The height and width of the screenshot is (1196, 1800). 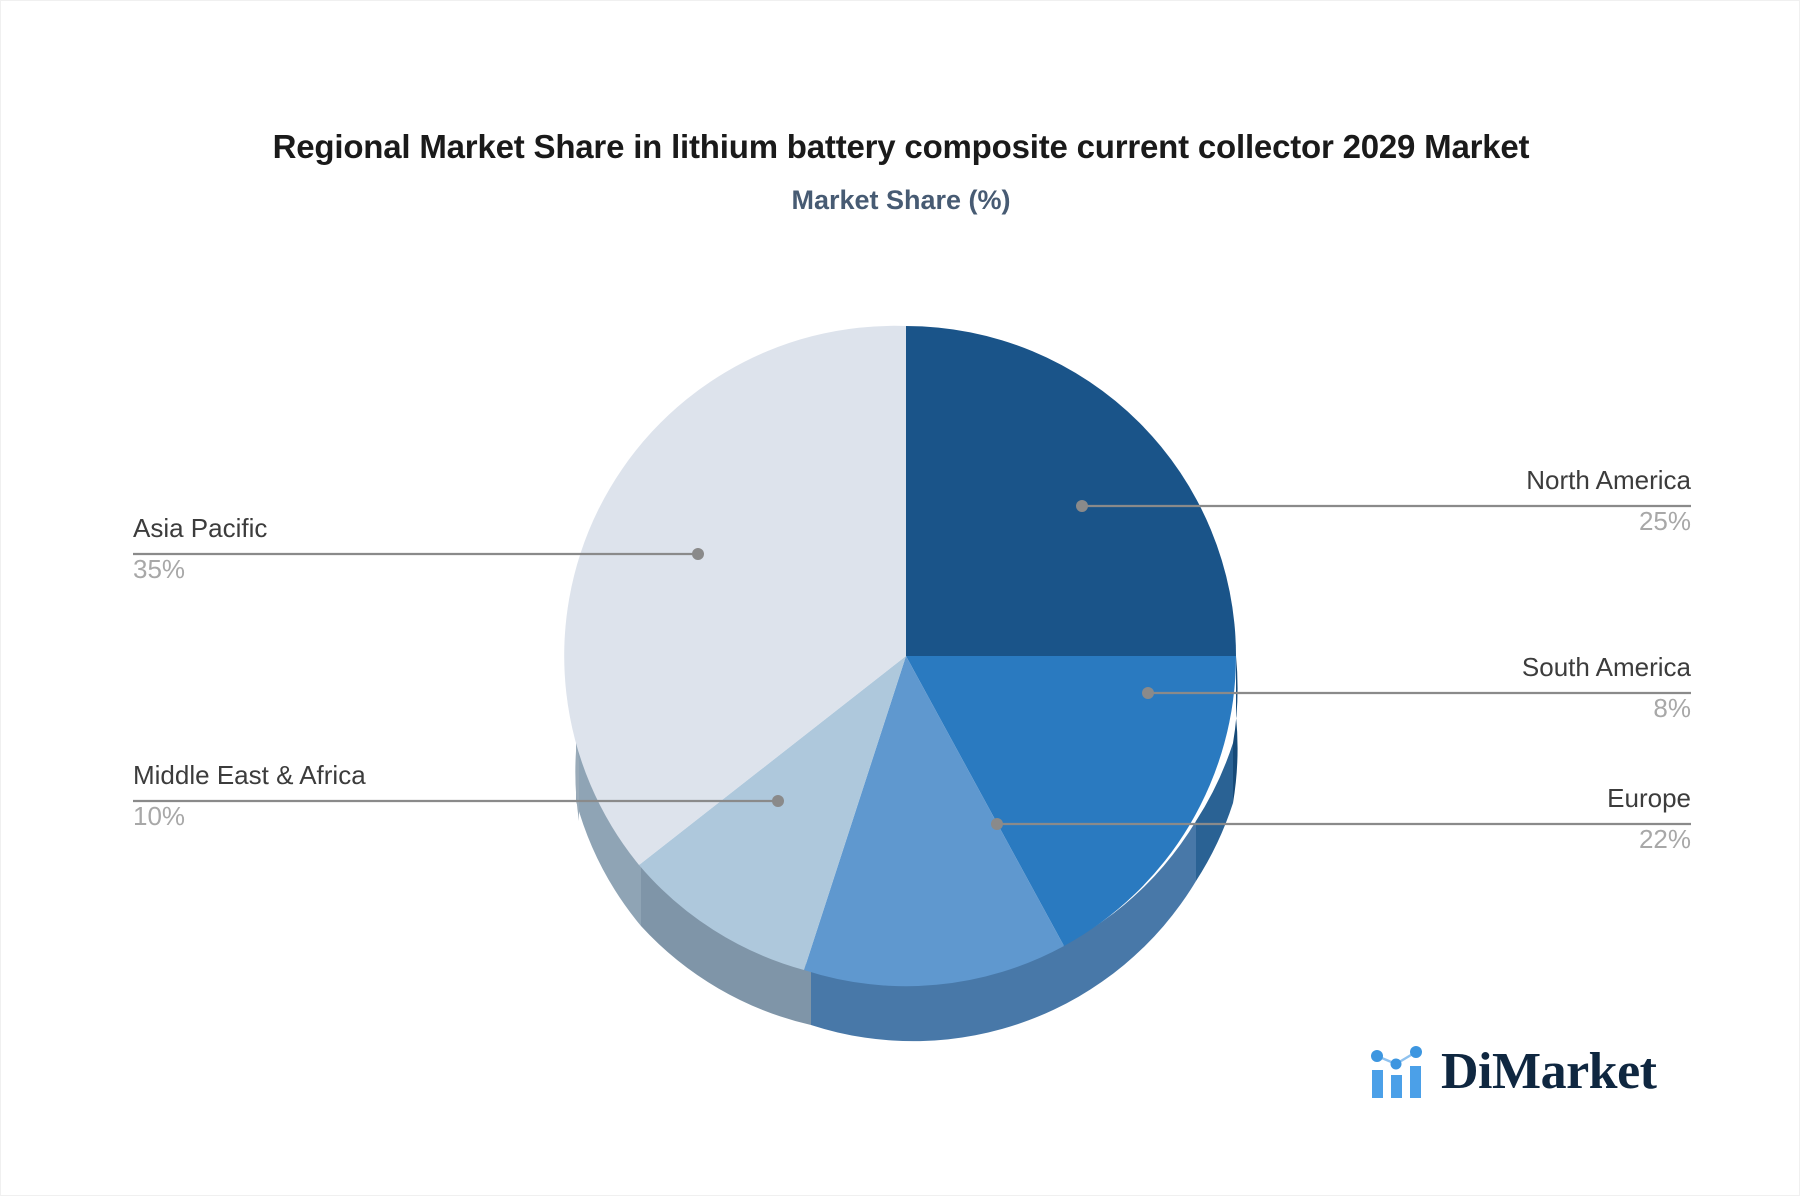 I want to click on callout-north-america: North America 25%, so click(x=1546, y=500).